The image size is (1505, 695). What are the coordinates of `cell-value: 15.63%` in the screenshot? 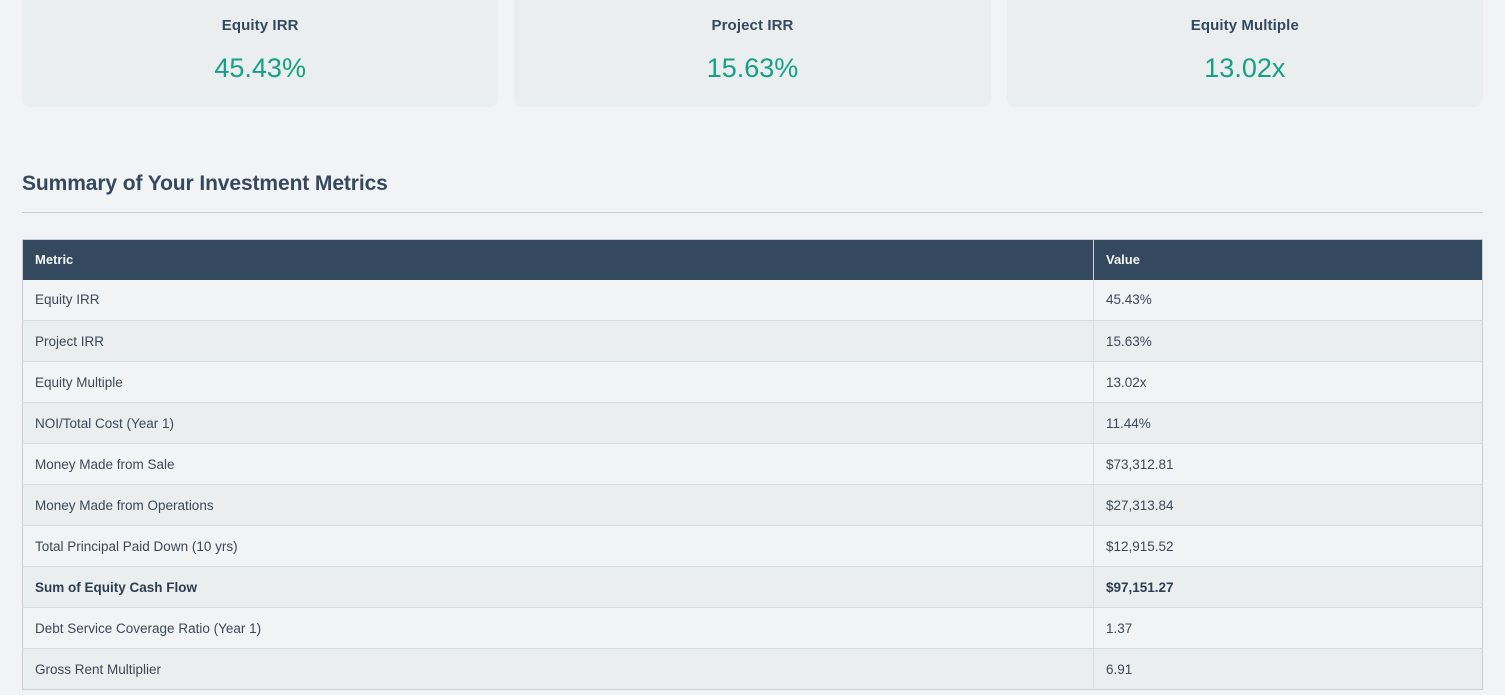 It's located at (1288, 341).